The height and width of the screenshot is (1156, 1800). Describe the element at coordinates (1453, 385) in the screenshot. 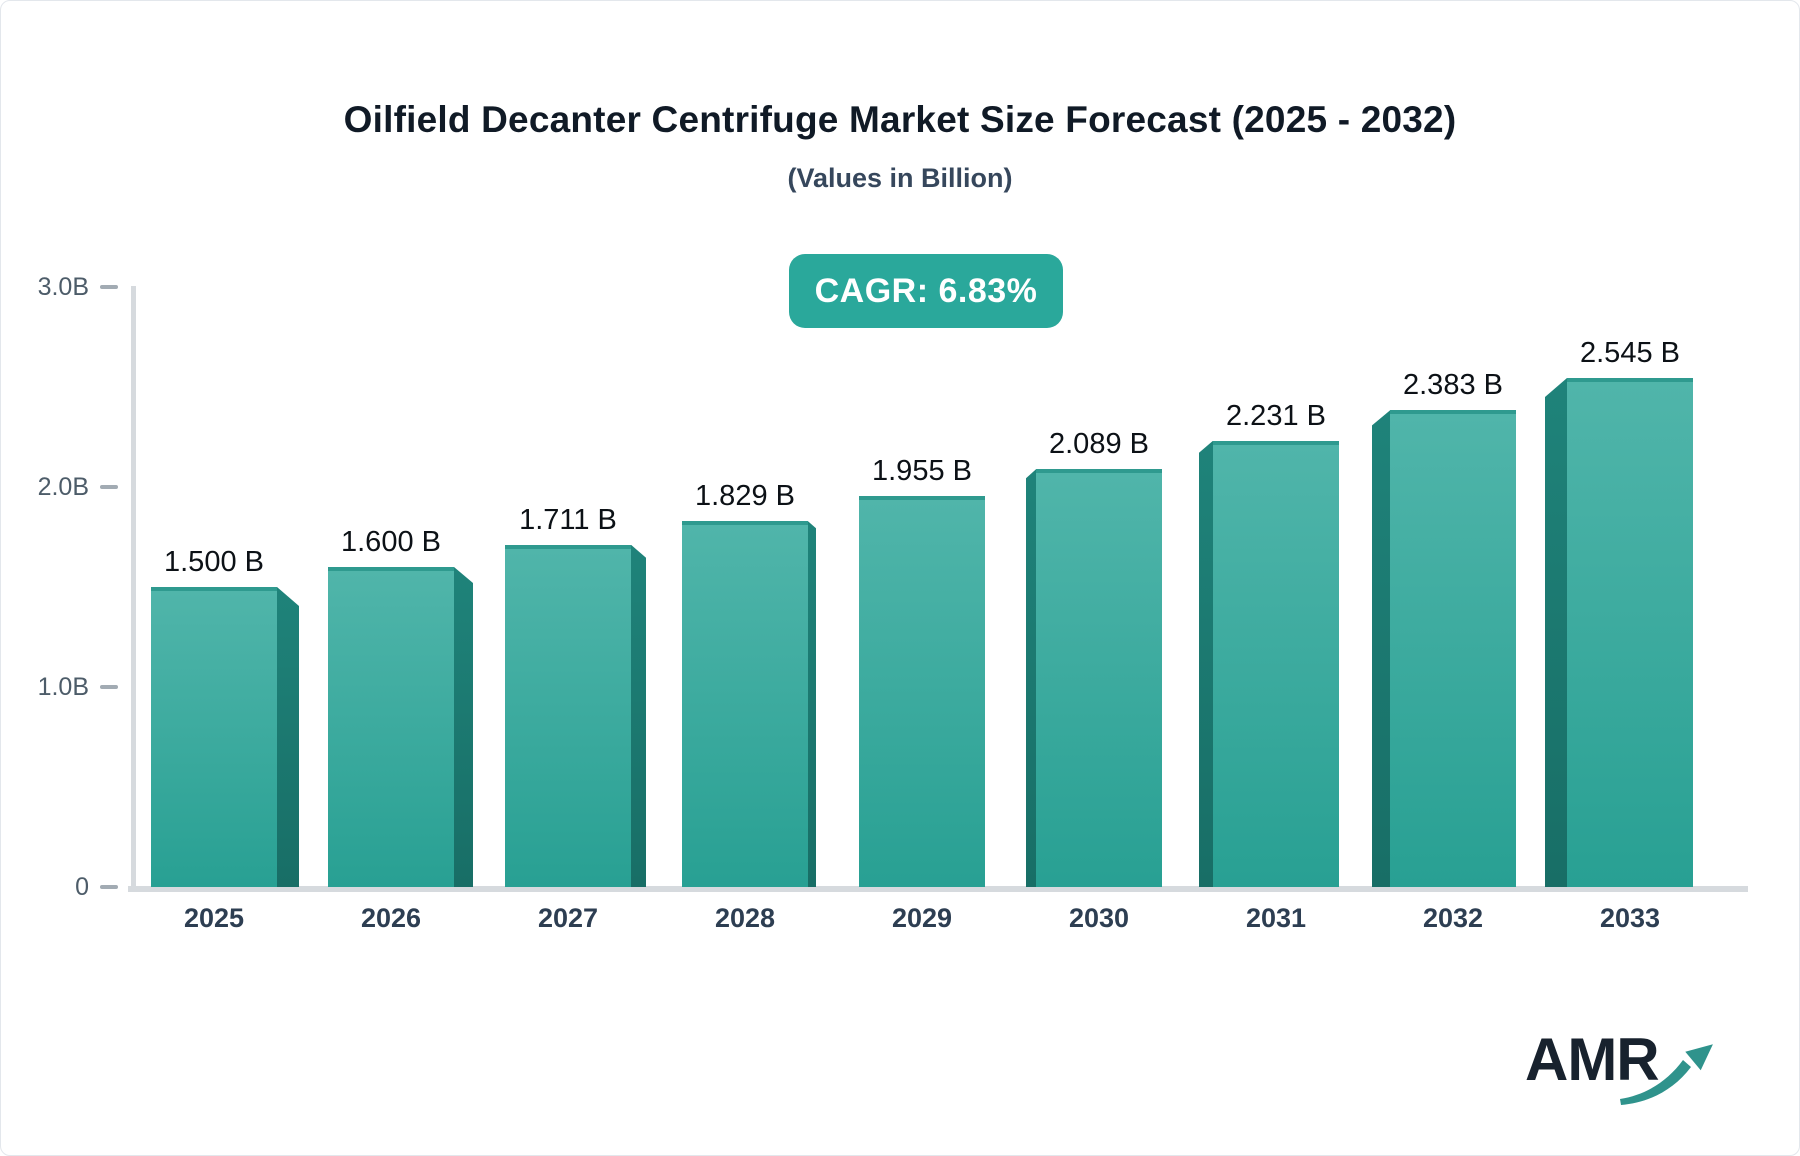

I see `bar-value-label: 2.383 B` at that location.